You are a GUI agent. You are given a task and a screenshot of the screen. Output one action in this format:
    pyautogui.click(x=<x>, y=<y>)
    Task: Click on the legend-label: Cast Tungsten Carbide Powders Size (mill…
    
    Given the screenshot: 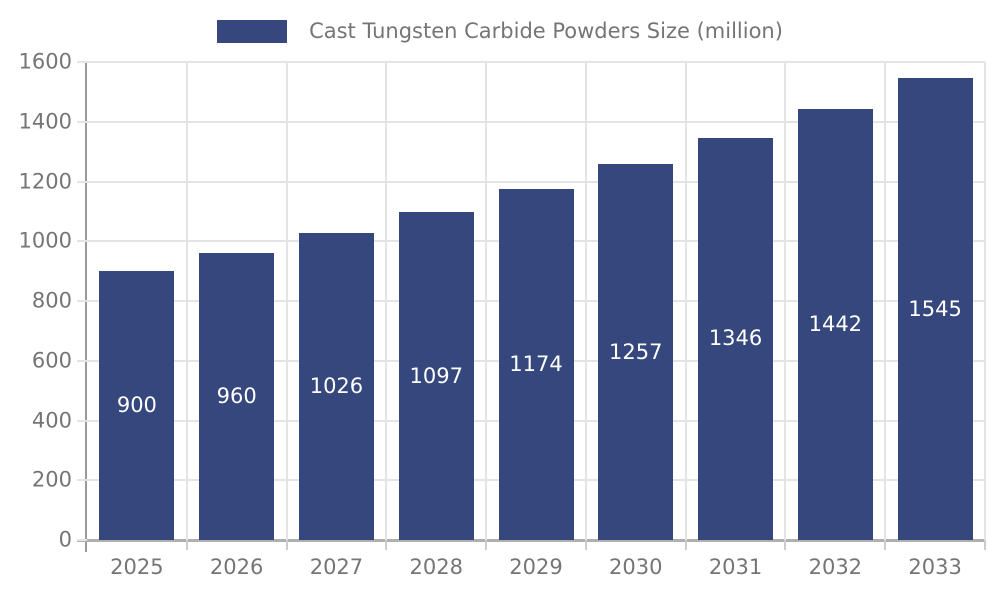 What is the action you would take?
    pyautogui.click(x=546, y=31)
    